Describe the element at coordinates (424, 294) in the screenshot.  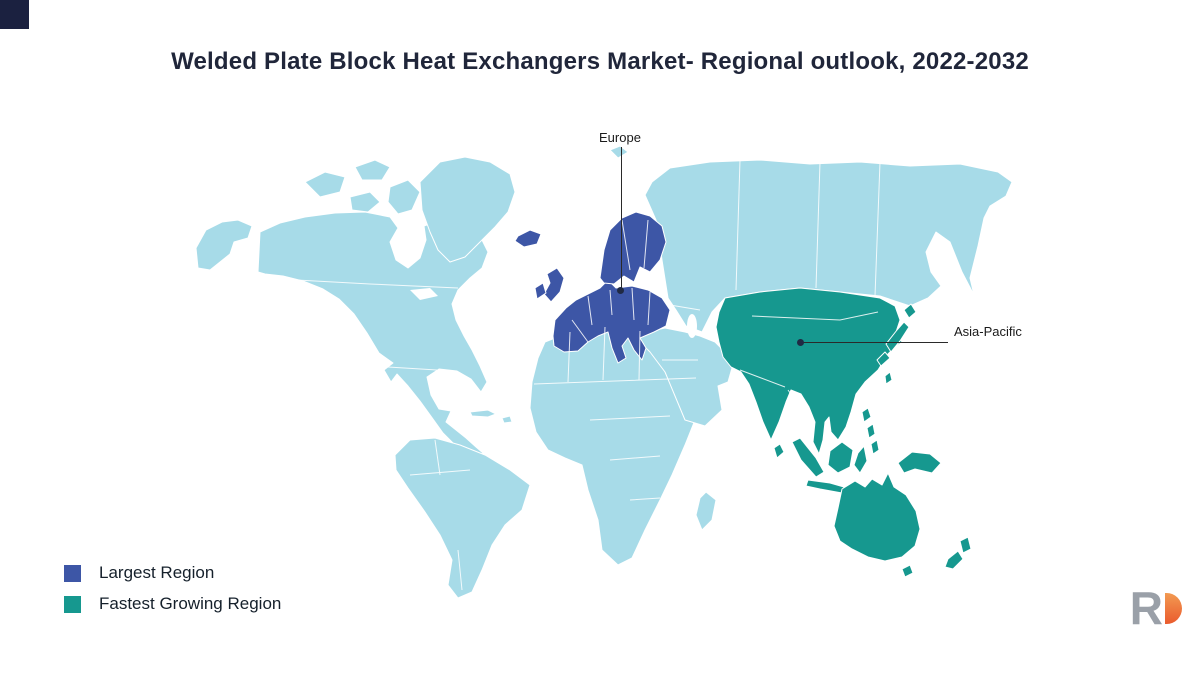
I see `great-lakes` at that location.